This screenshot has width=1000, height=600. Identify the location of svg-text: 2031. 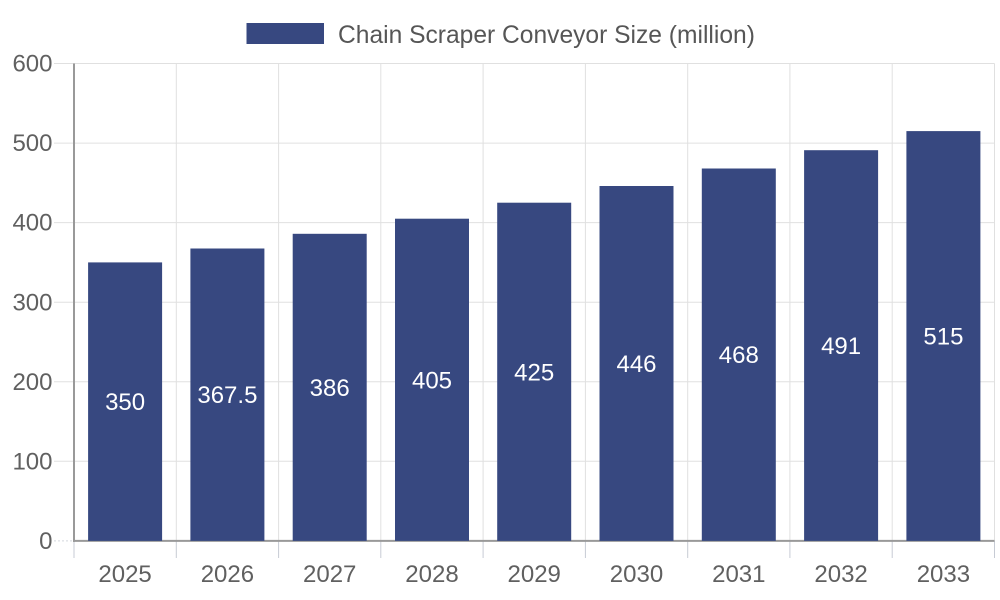
(738, 574).